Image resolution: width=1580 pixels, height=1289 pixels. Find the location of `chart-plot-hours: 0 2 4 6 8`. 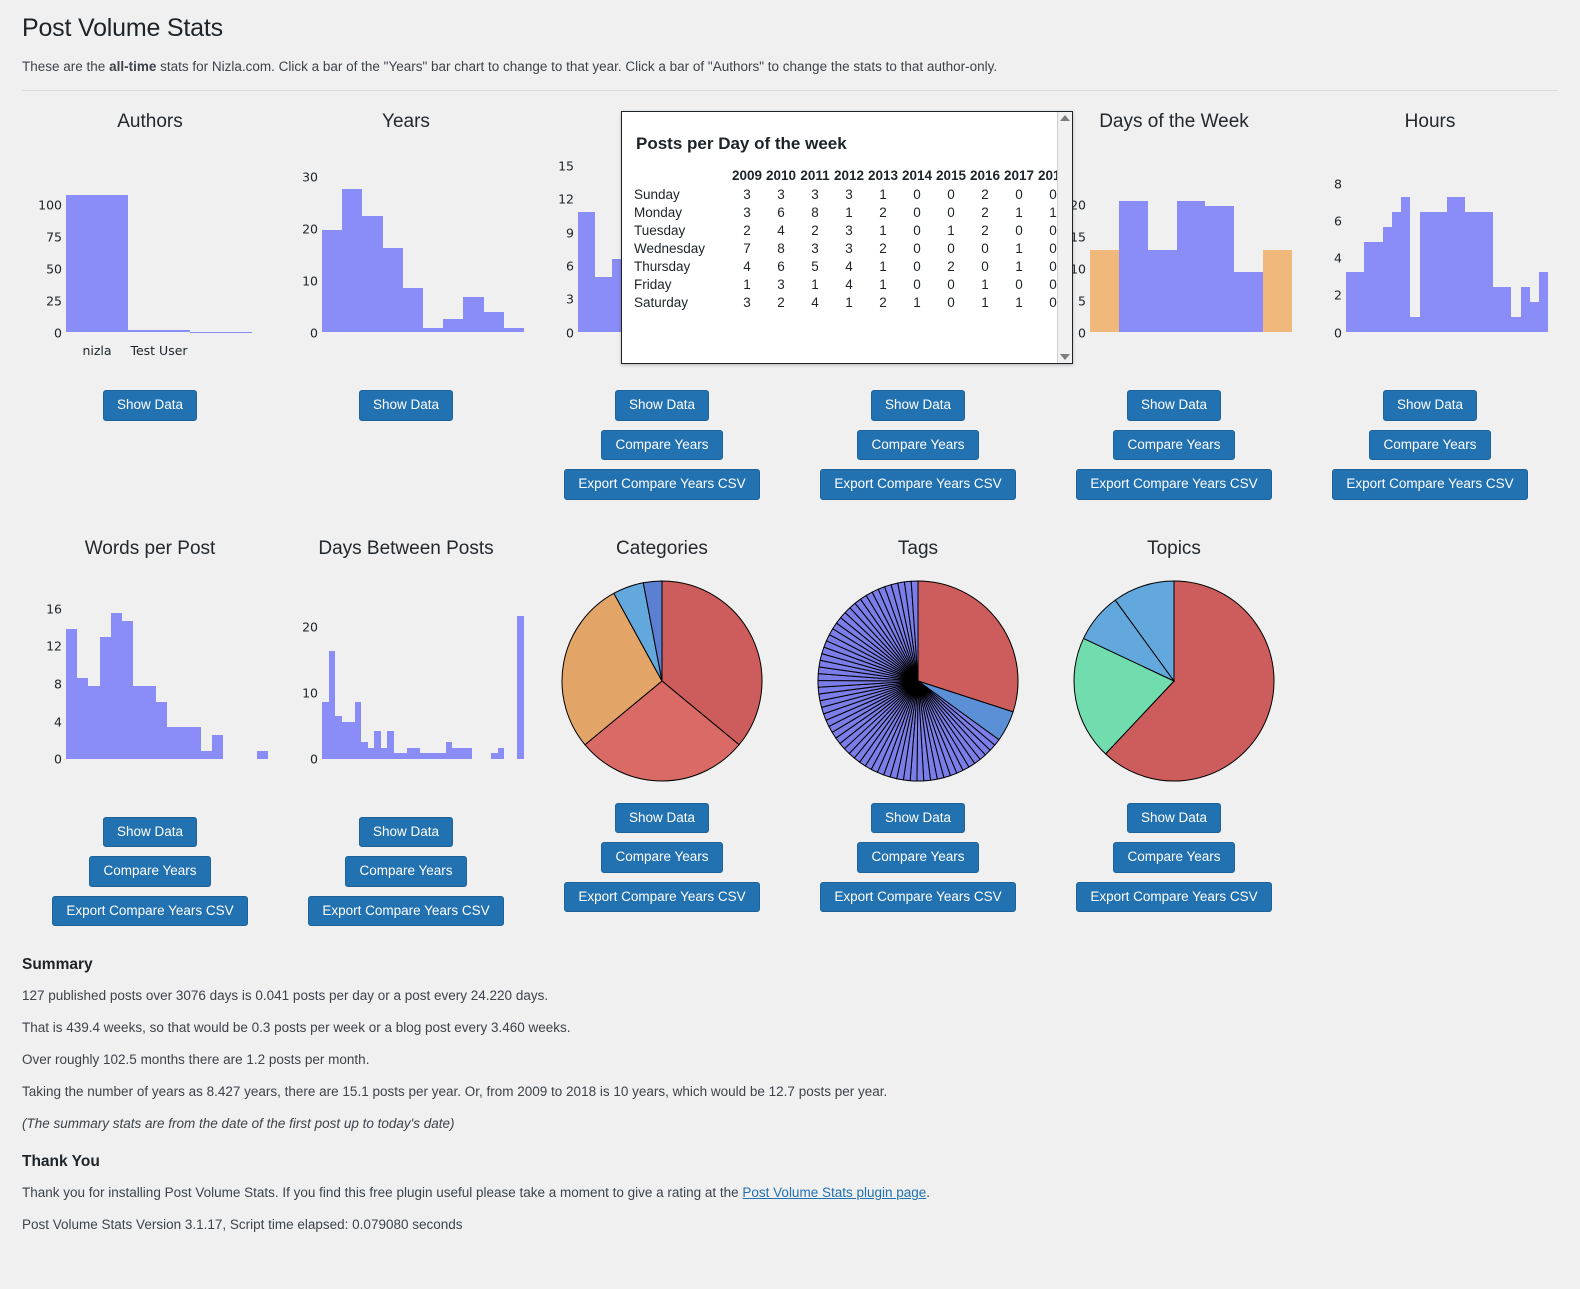

chart-plot-hours: 0 2 4 6 8 is located at coordinates (1430, 254).